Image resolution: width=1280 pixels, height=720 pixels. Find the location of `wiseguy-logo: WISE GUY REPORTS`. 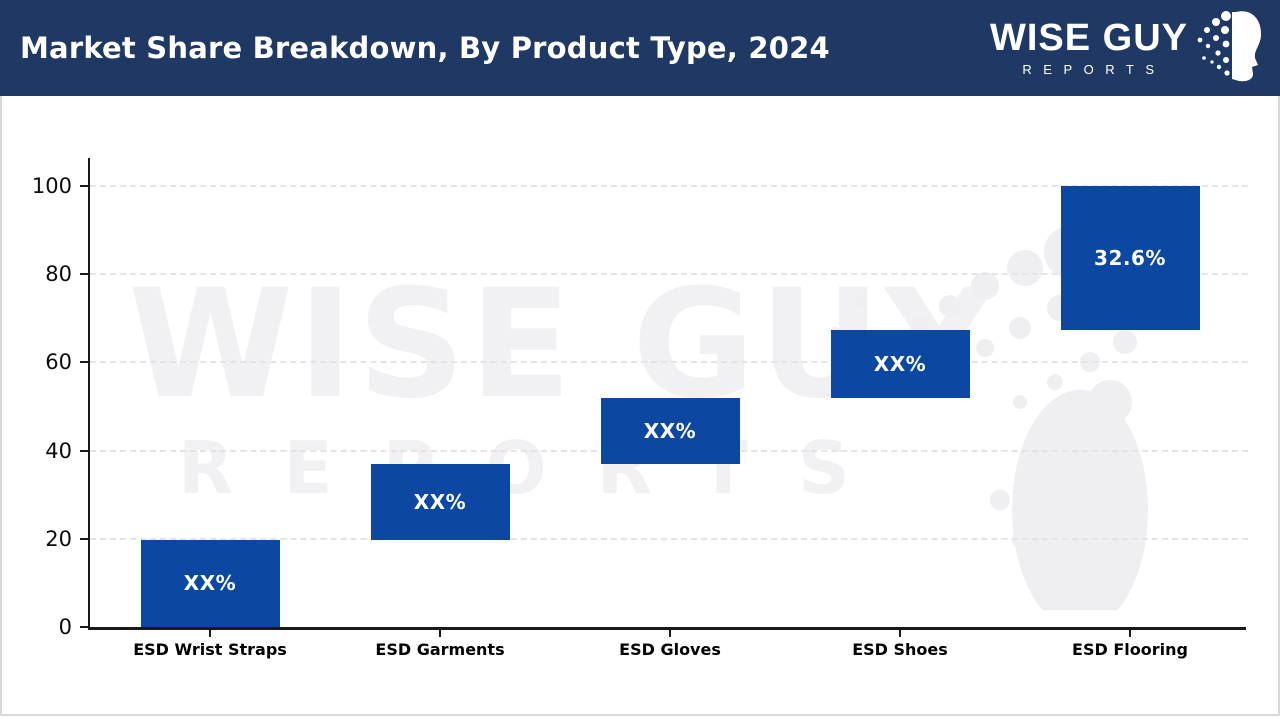

wiseguy-logo: WISE GUY REPORTS is located at coordinates (1128, 48).